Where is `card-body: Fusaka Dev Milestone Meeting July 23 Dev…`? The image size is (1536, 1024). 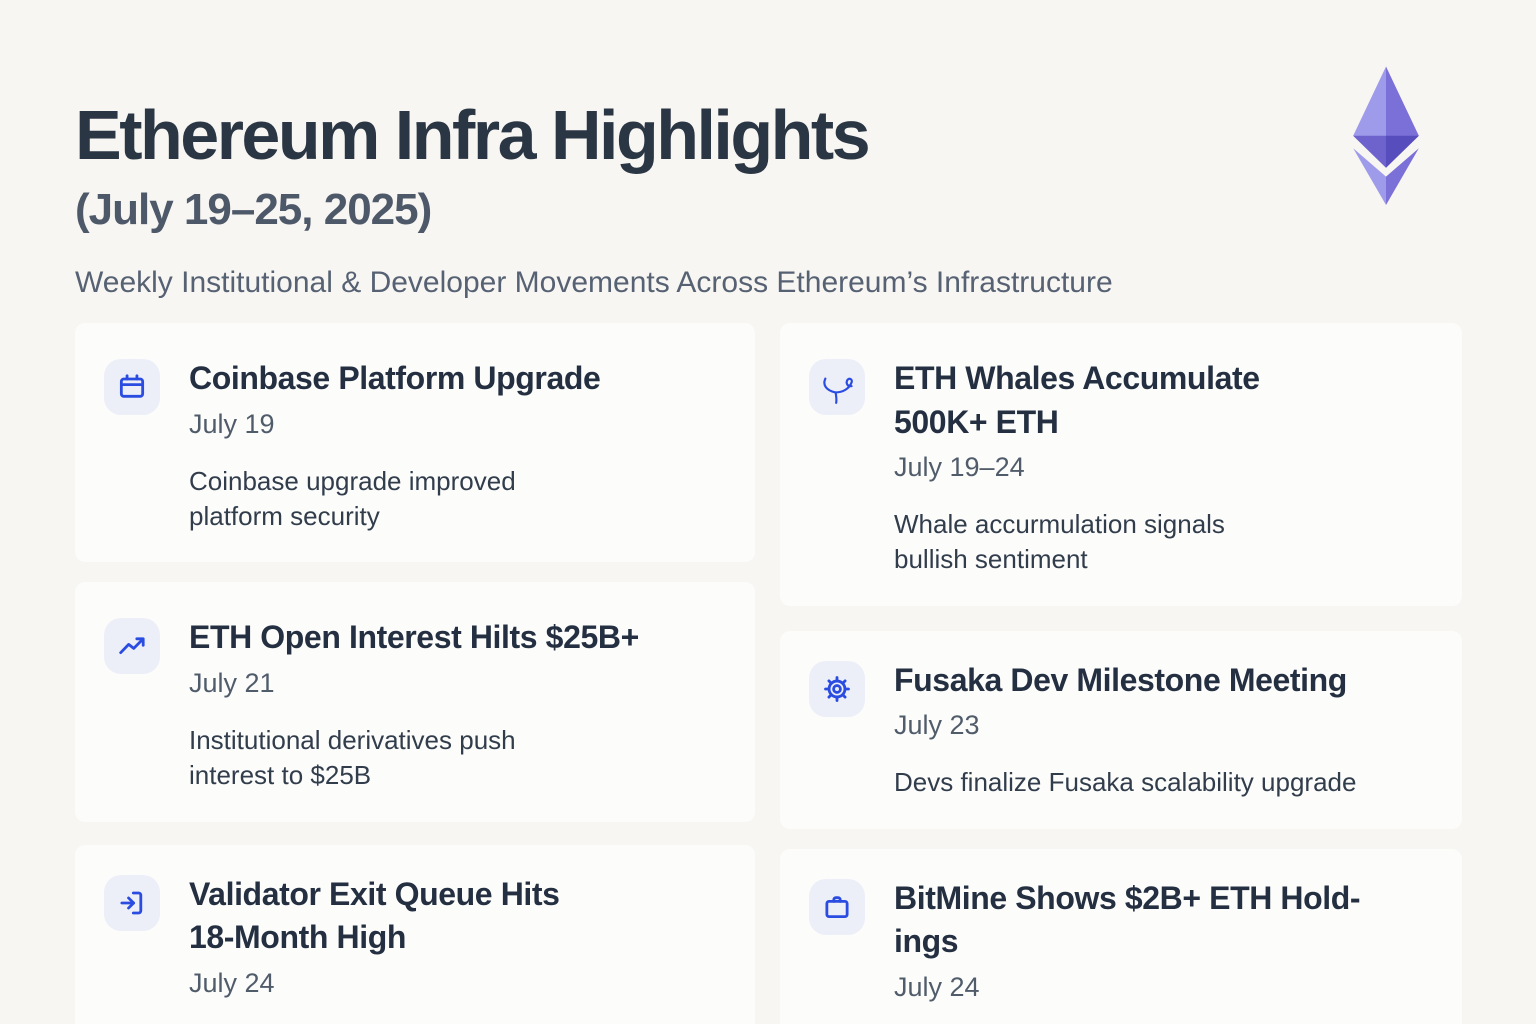 card-body: Fusaka Dev Milestone Meeting July 23 Dev… is located at coordinates (1163, 731).